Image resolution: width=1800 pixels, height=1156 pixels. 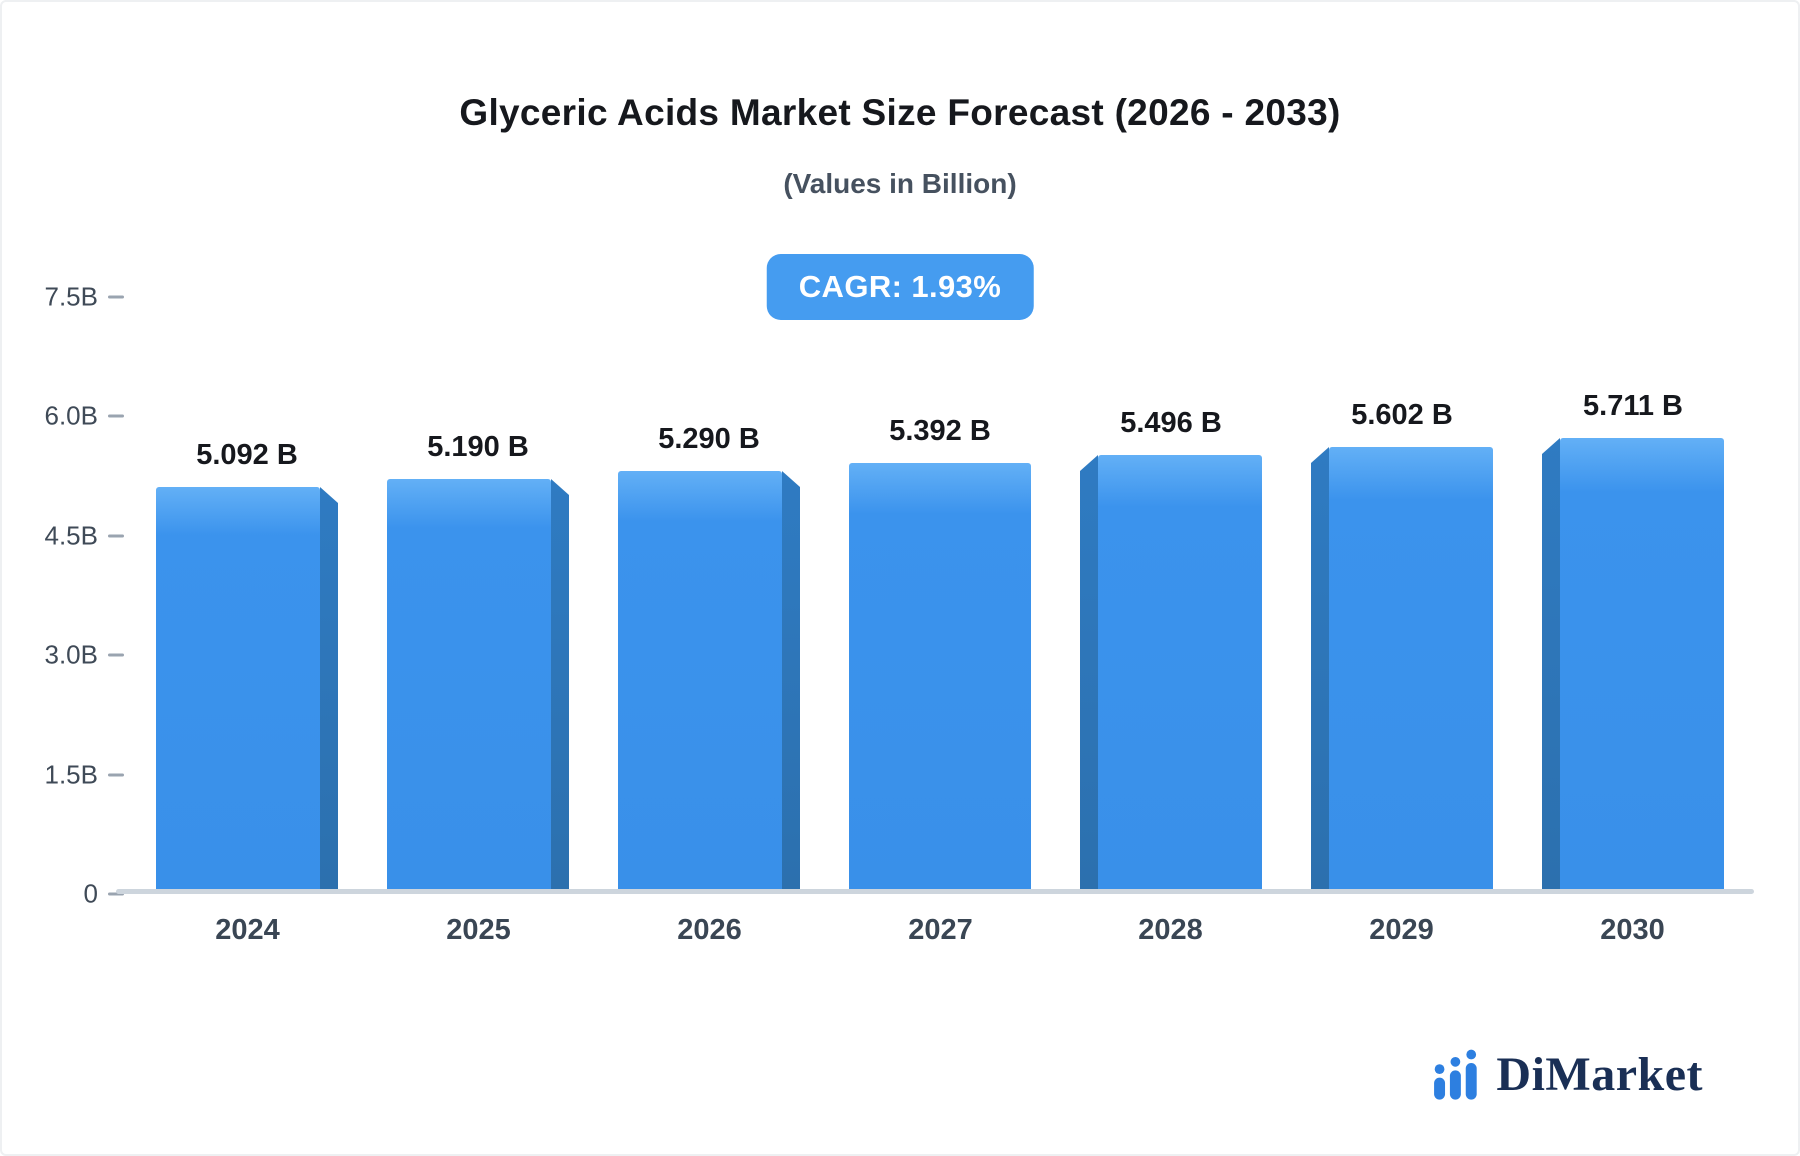 I want to click on x-axis-label: 2026, so click(x=709, y=930).